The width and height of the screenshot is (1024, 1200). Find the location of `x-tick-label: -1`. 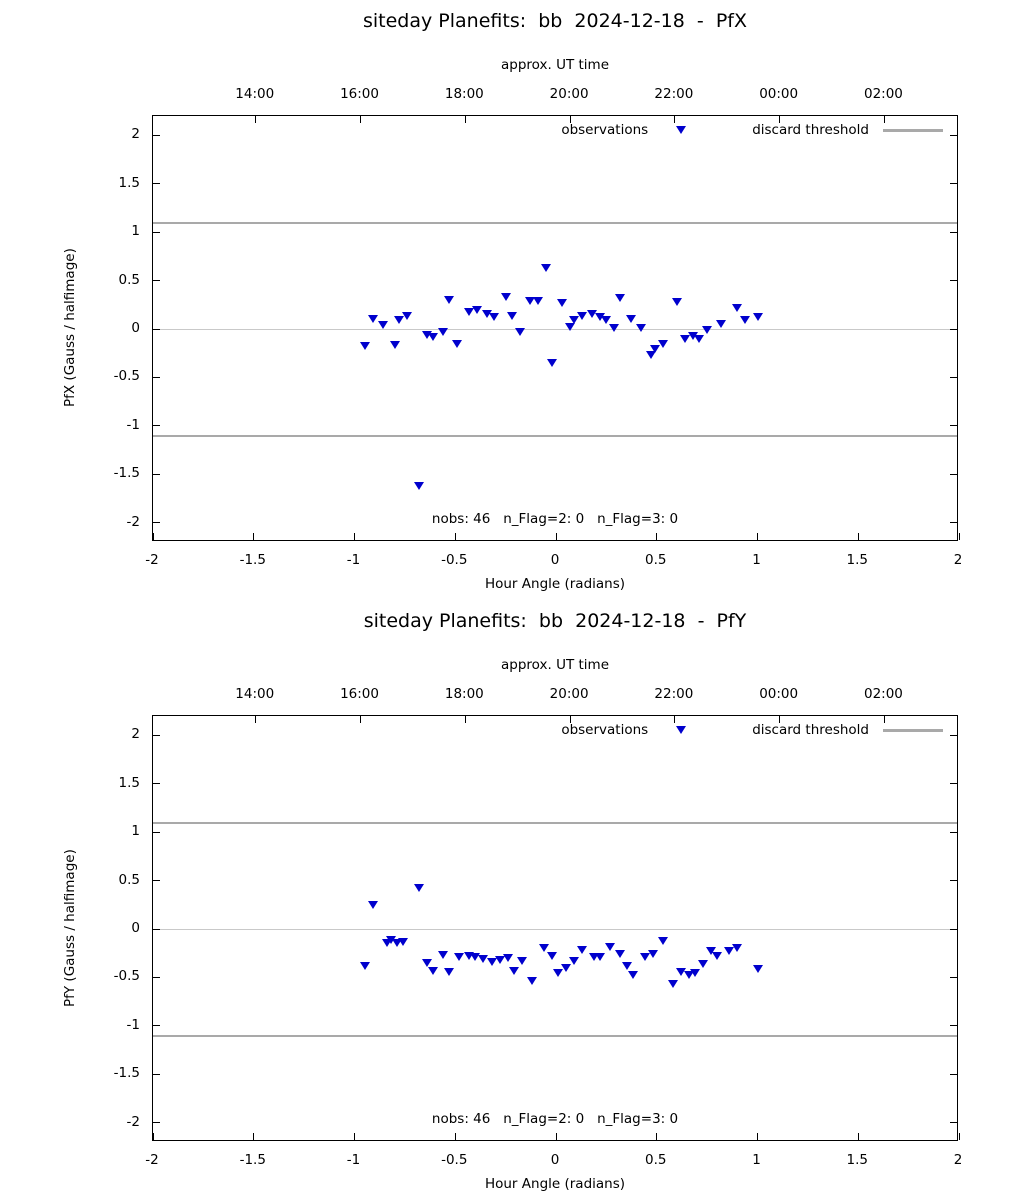

x-tick-label: -1 is located at coordinates (353, 1160).